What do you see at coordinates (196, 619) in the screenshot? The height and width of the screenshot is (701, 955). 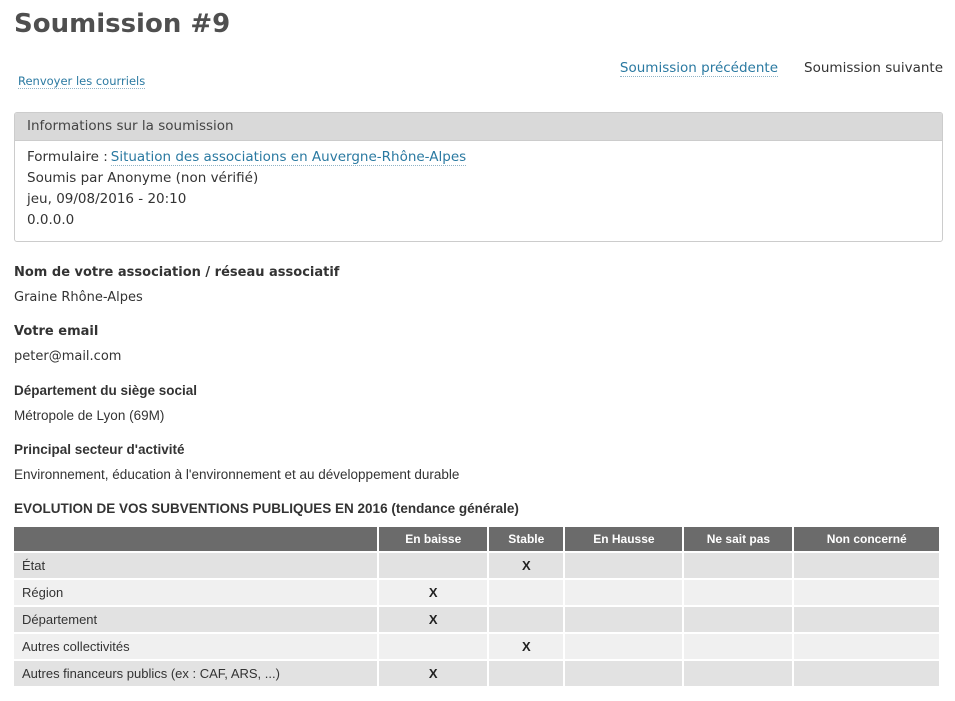 I see `row-label: Département` at bounding box center [196, 619].